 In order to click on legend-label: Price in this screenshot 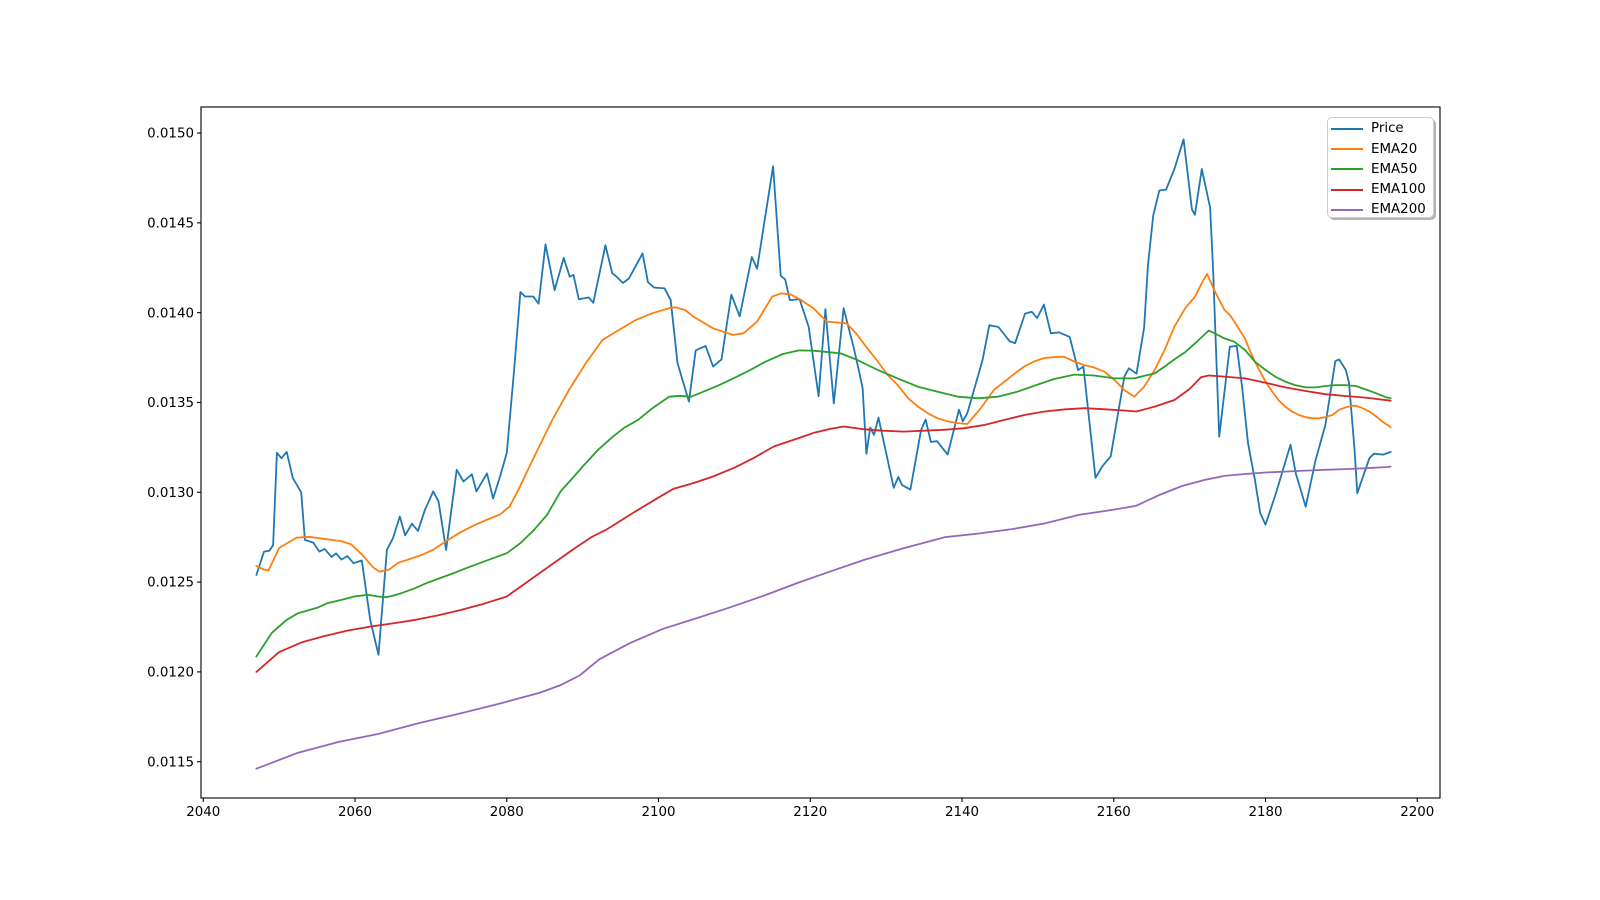, I will do `click(1387, 129)`.